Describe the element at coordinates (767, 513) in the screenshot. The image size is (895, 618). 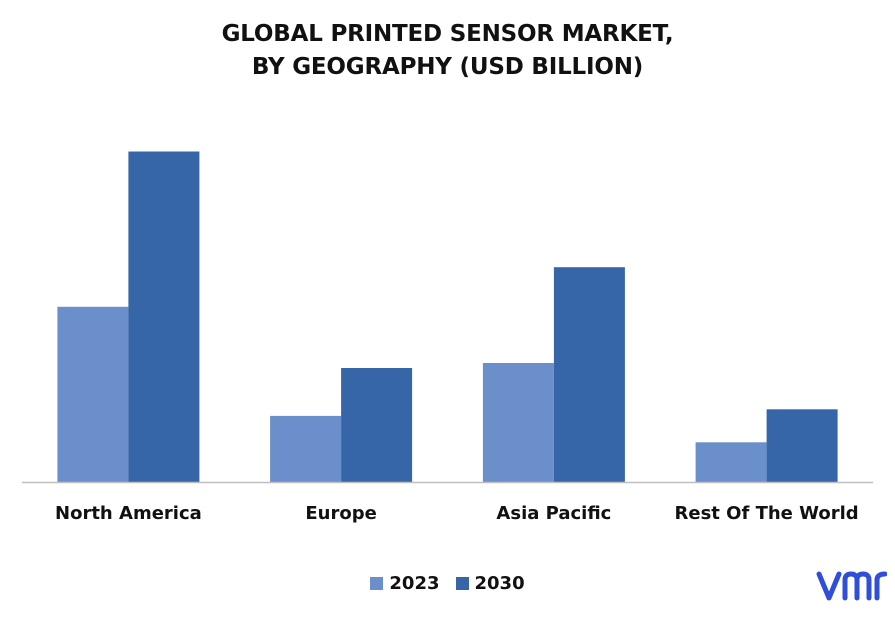
I see `x-tick-label: Rest Of The World` at that location.